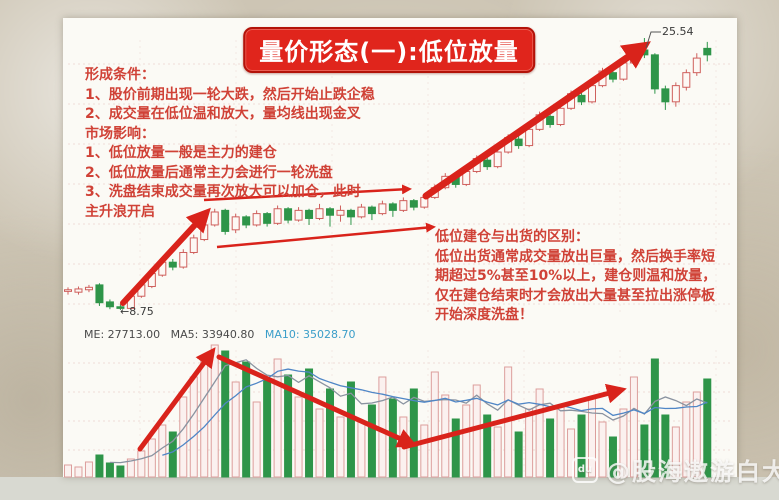  I want to click on ma5-value-label: MA5: 33940.80, so click(212, 334).